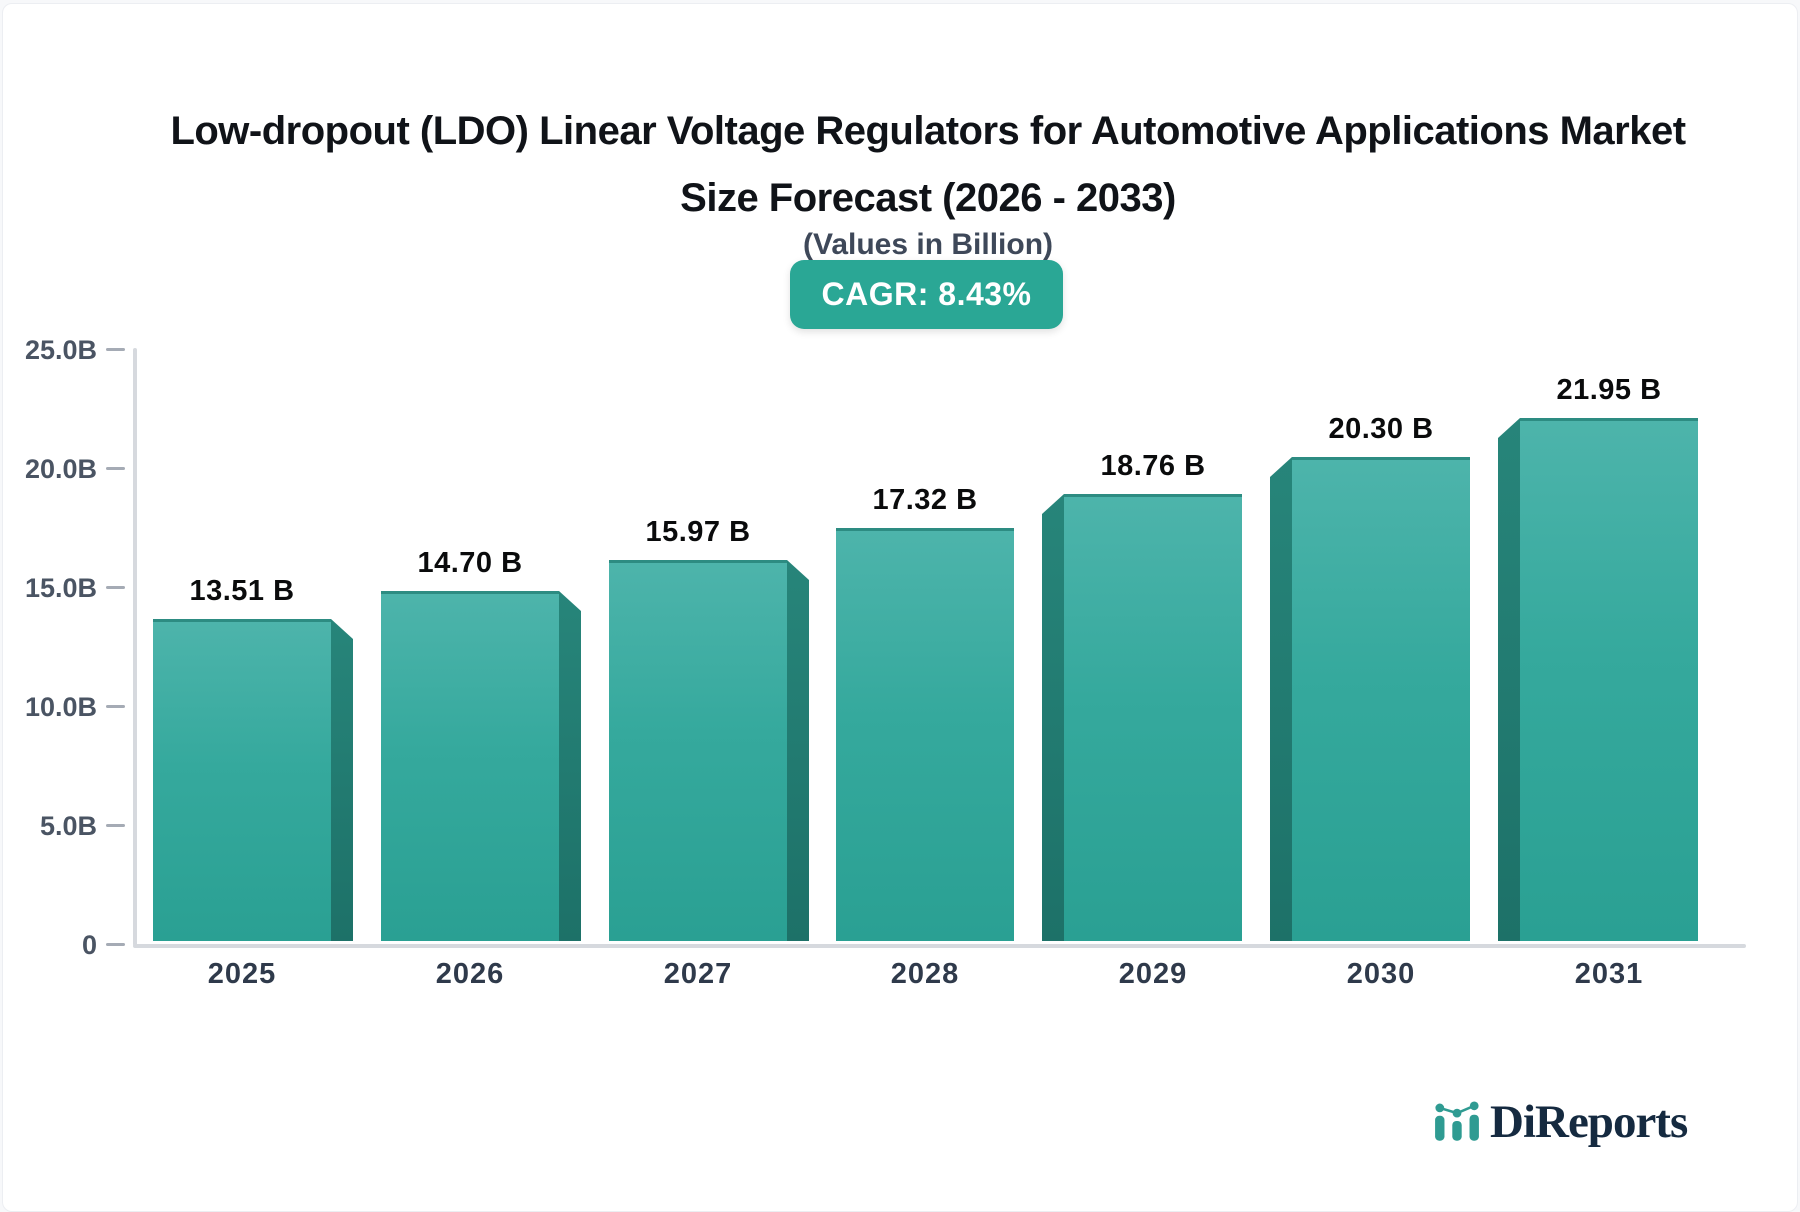 This screenshot has height=1212, width=1800. What do you see at coordinates (926, 294) in the screenshot?
I see `cagr-badge: CAGR: 8.43%` at bounding box center [926, 294].